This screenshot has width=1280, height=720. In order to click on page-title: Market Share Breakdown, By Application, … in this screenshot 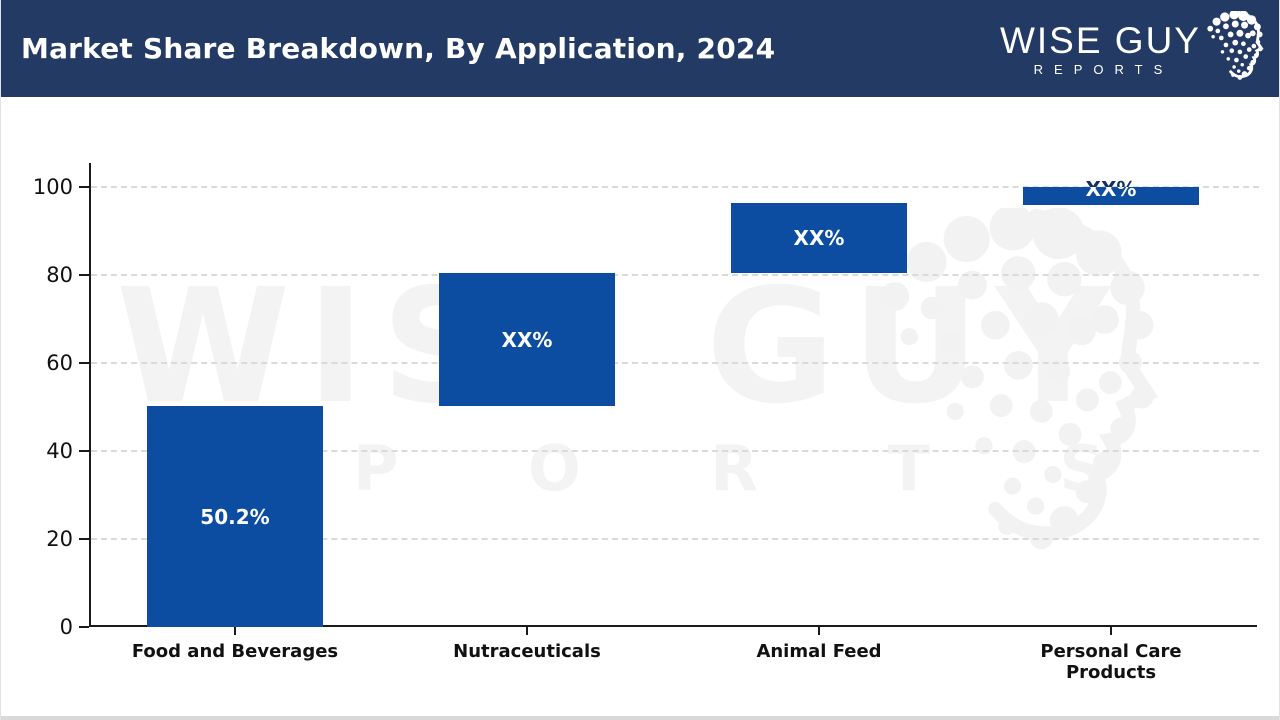, I will do `click(398, 48)`.